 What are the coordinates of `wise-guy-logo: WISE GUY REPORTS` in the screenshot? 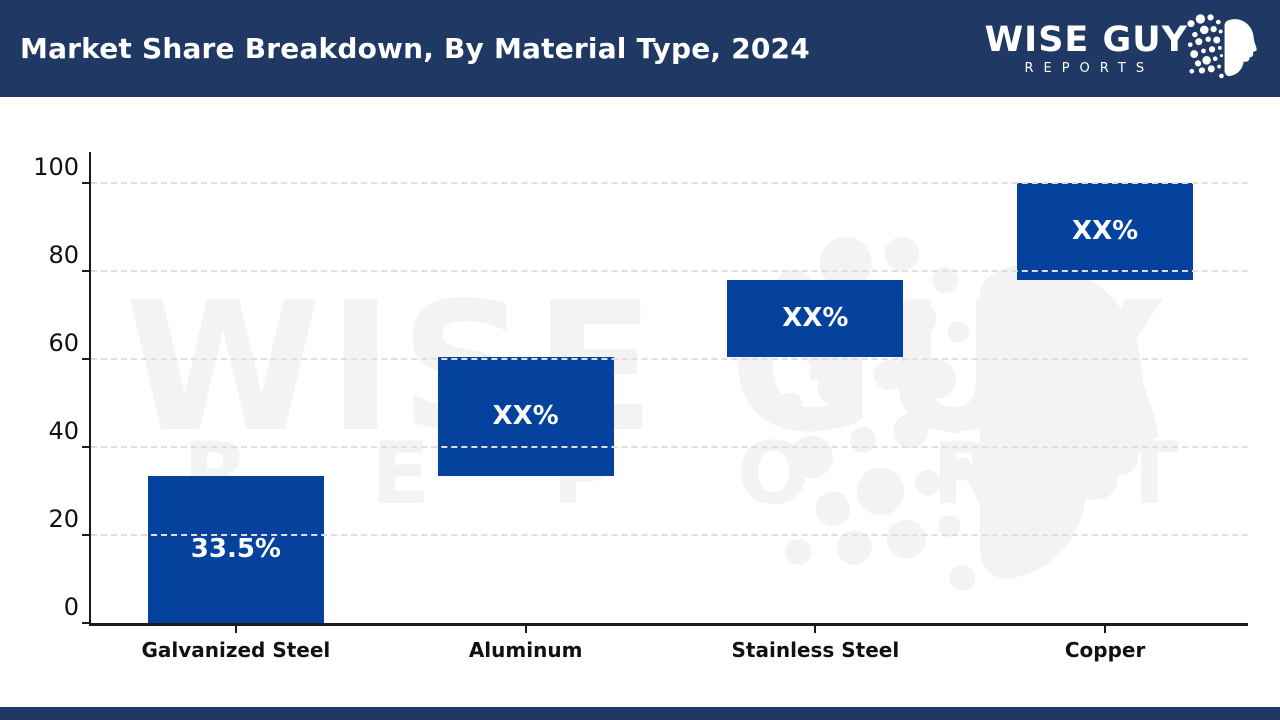 It's located at (1123, 49).